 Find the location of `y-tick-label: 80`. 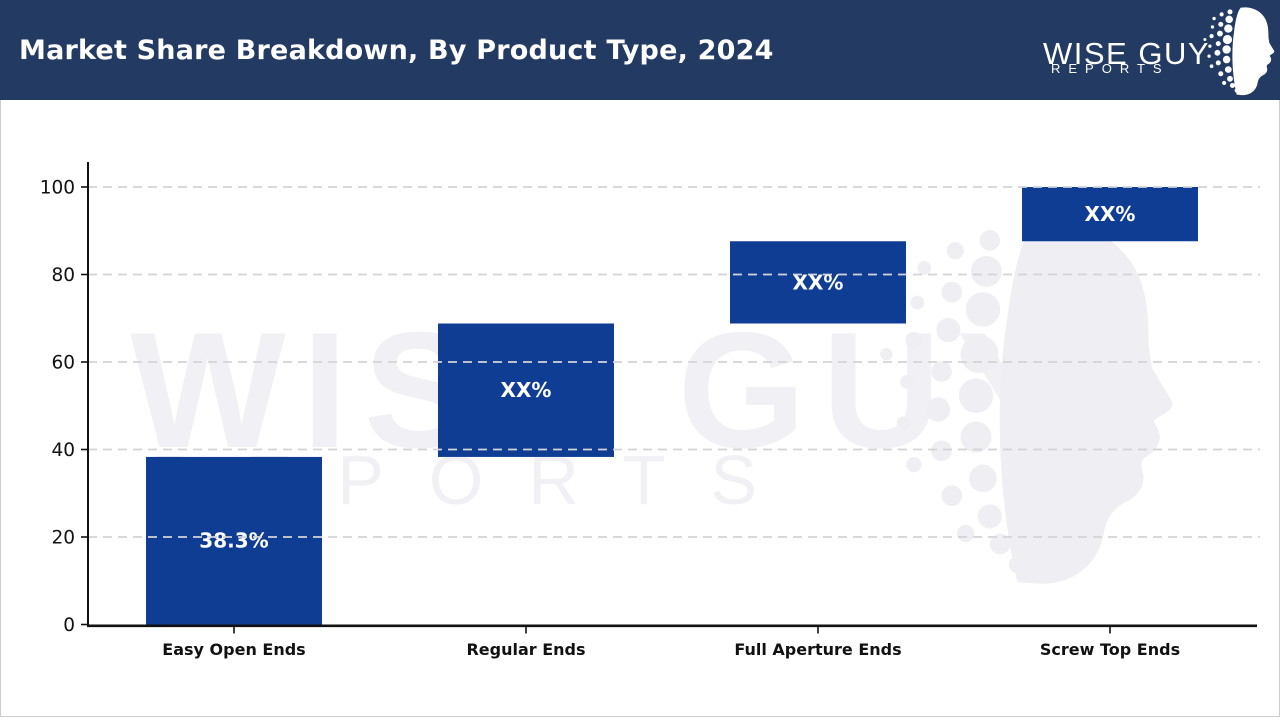

y-tick-label: 80 is located at coordinates (63, 275).